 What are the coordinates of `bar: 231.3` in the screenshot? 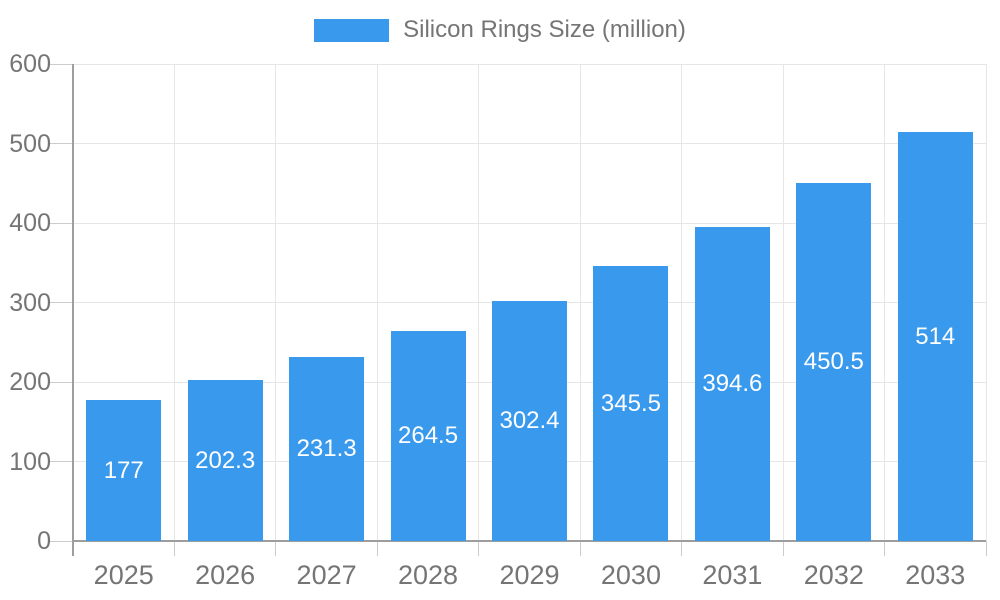 It's located at (327, 449).